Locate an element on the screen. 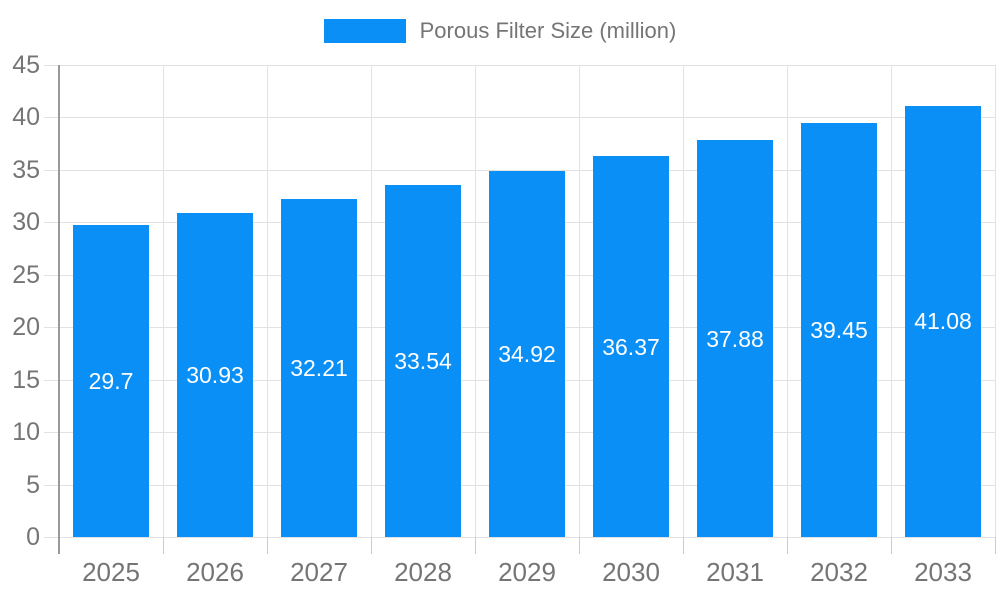  bar: 29.7 is located at coordinates (111, 381).